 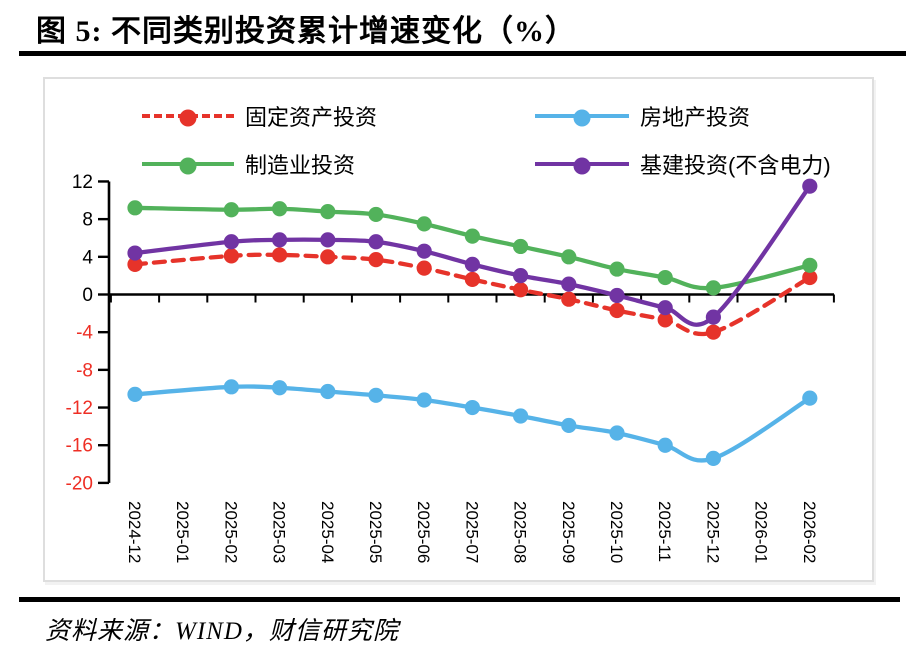 I want to click on x-tick-label: 2025-04, so click(x=327, y=532).